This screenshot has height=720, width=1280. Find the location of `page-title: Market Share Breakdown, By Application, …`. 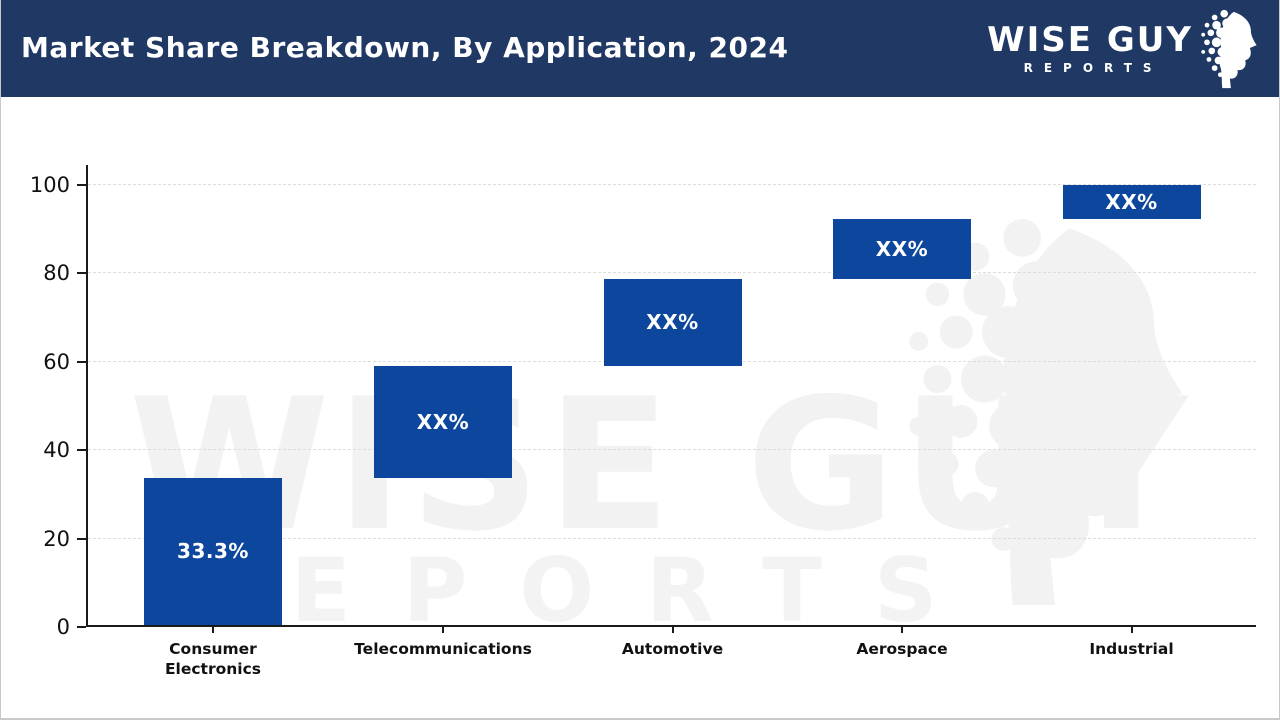

page-title: Market Share Breakdown, By Application, … is located at coordinates (405, 47).